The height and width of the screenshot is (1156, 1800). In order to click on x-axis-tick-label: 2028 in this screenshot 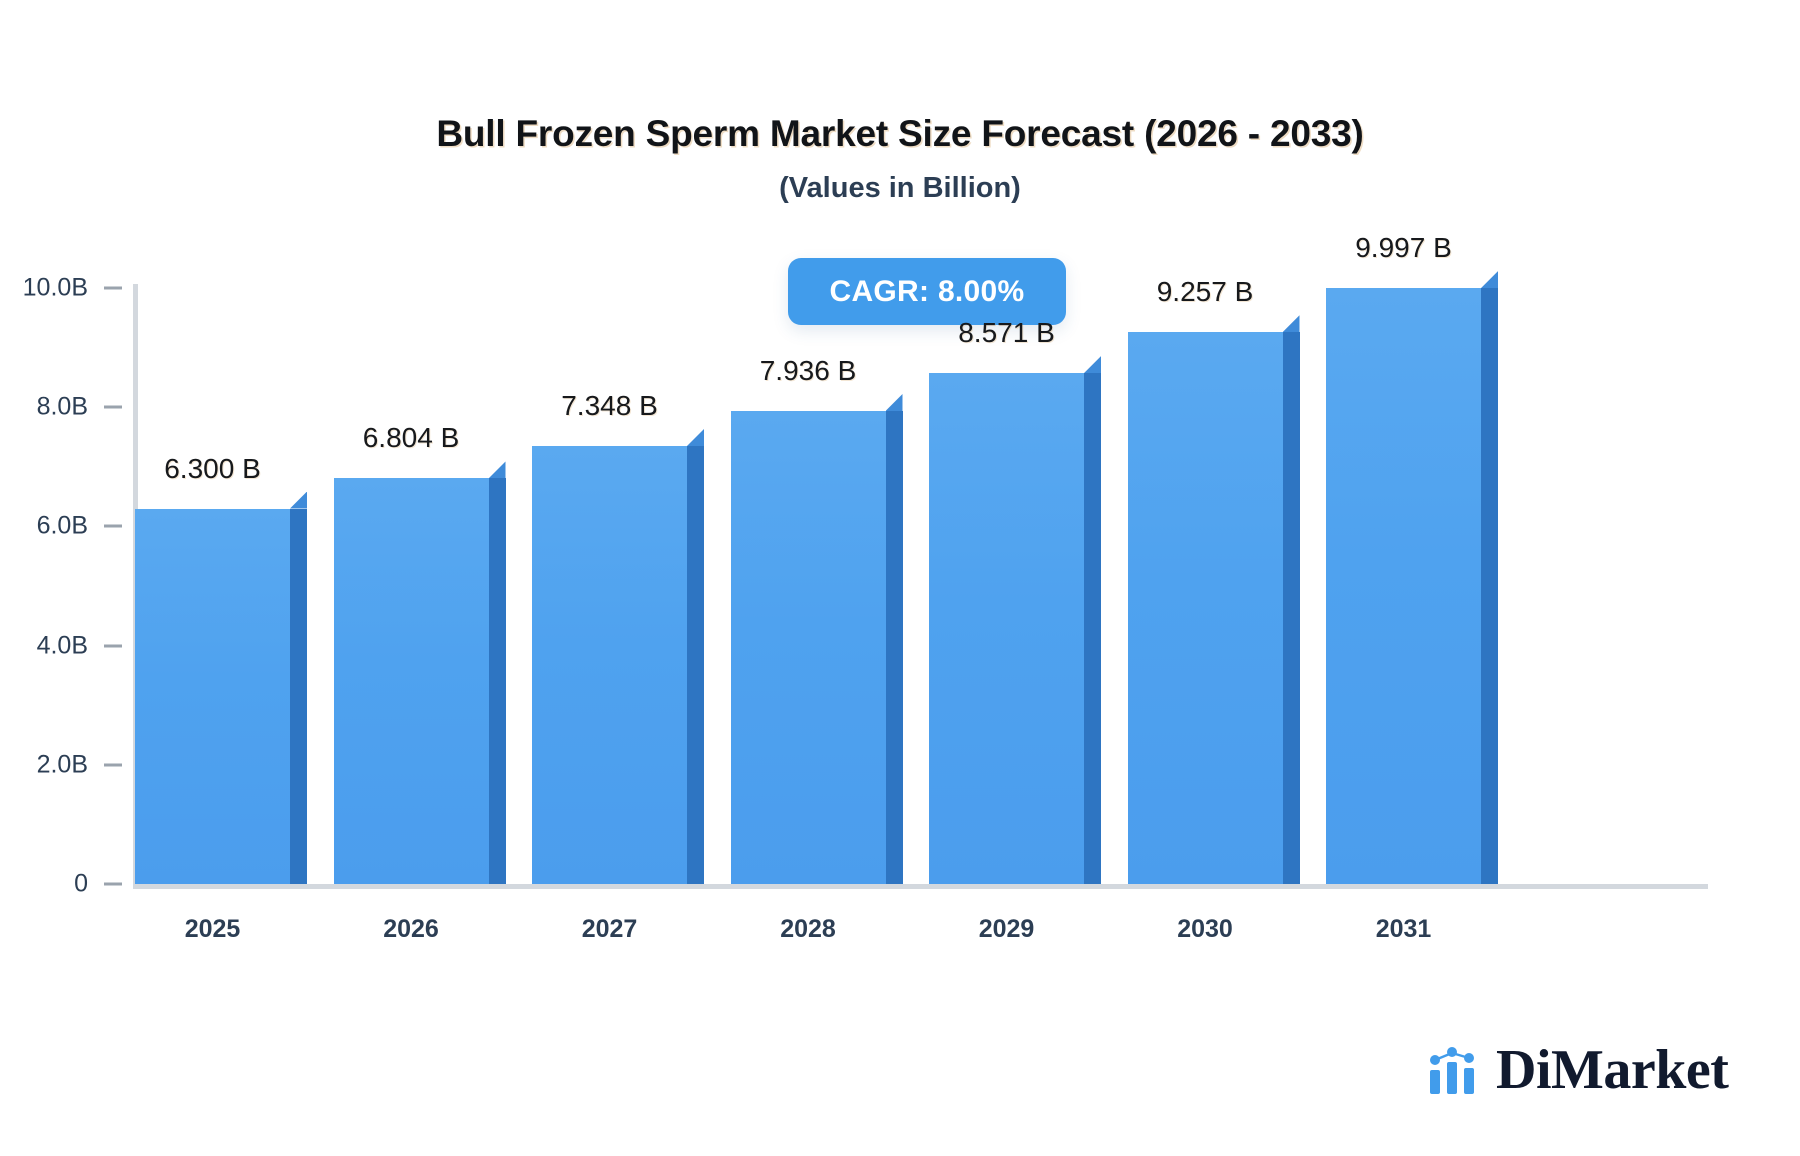, I will do `click(808, 929)`.